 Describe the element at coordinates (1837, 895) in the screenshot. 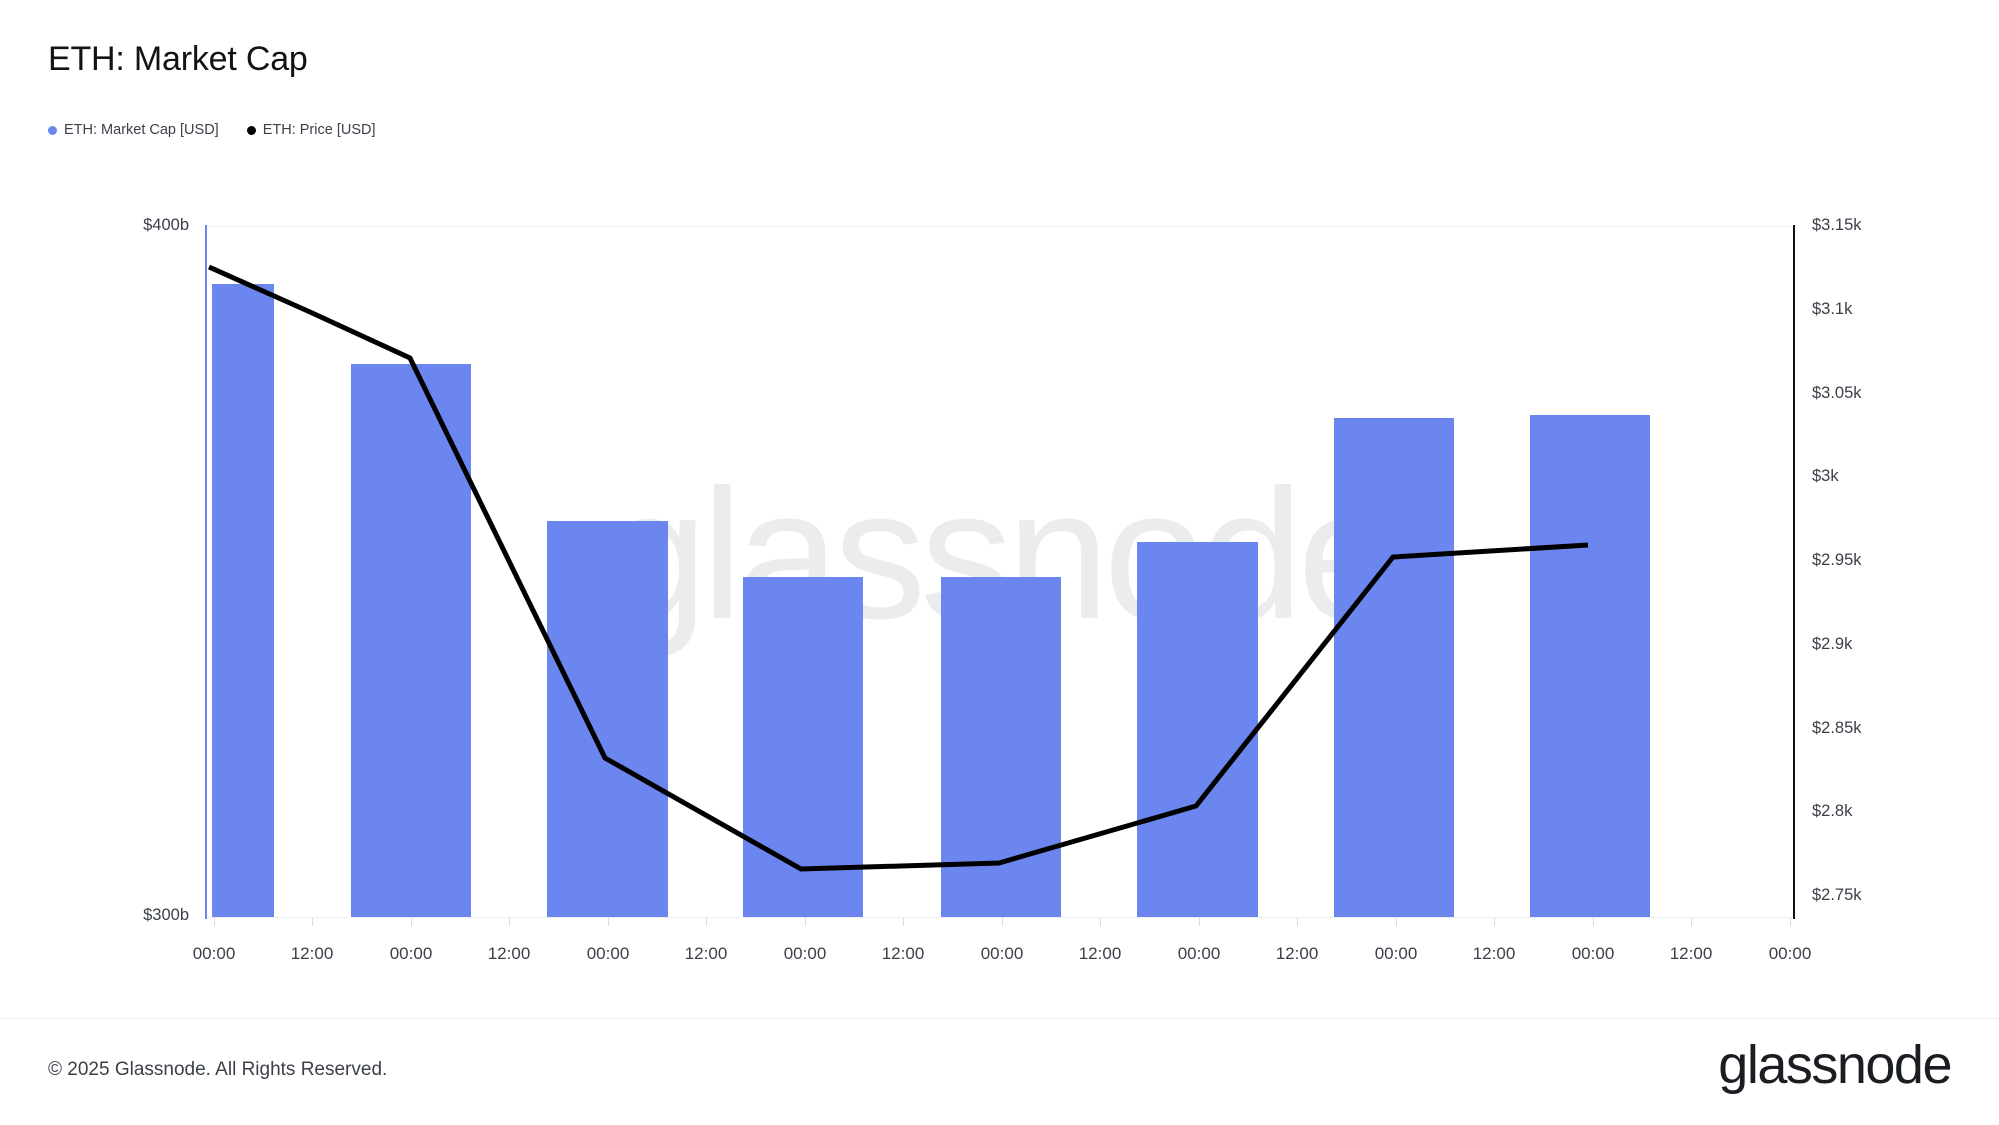

I see `y-axis-right-tick-label: $2.75k` at that location.